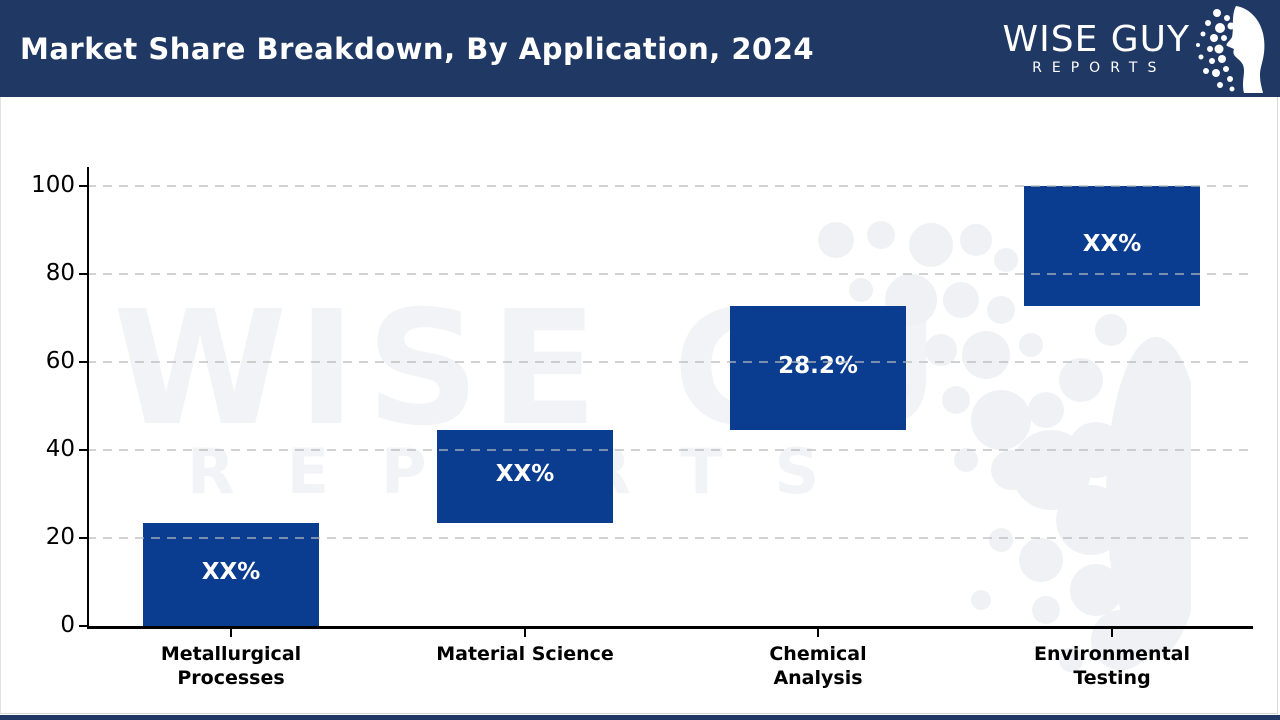  I want to click on y-tick-label: 40, so click(60, 449).